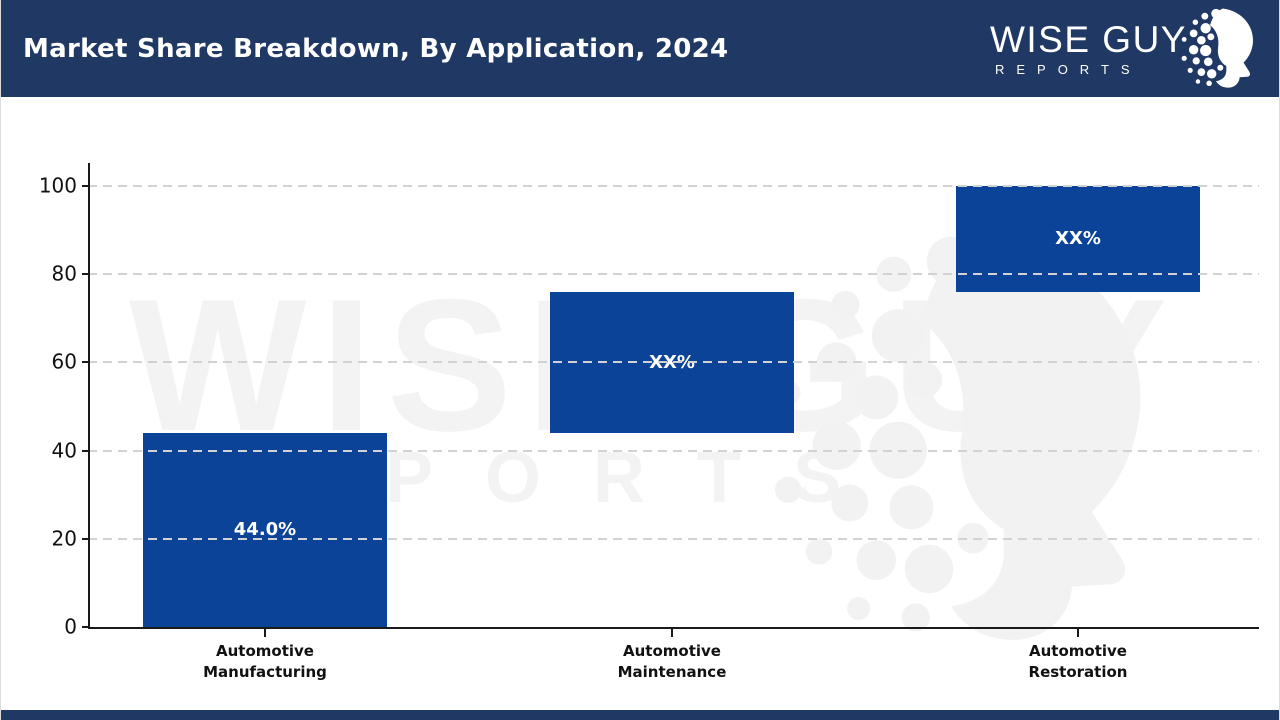 The height and width of the screenshot is (720, 1280). What do you see at coordinates (70, 626) in the screenshot?
I see `y-tick-label-0: 0` at bounding box center [70, 626].